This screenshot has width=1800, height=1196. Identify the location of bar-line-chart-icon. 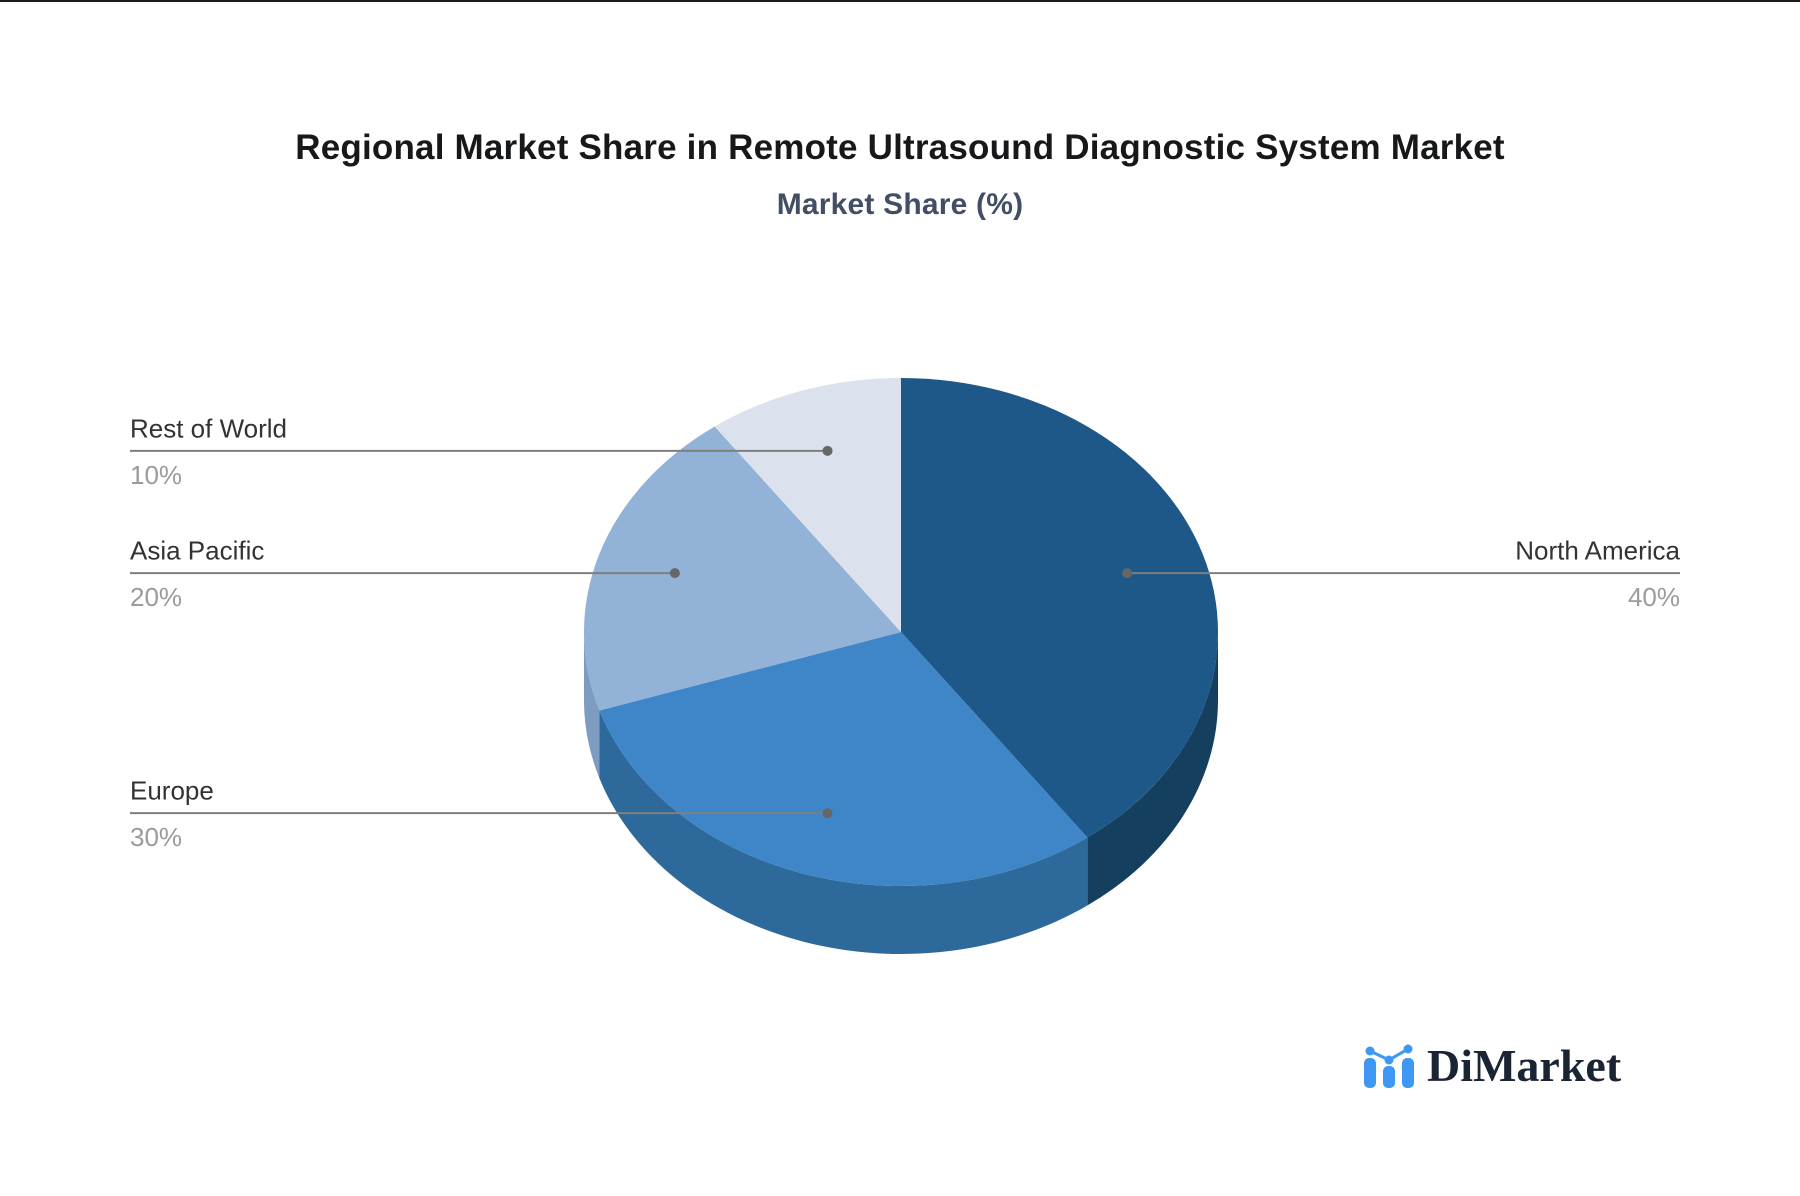
(1389, 1066).